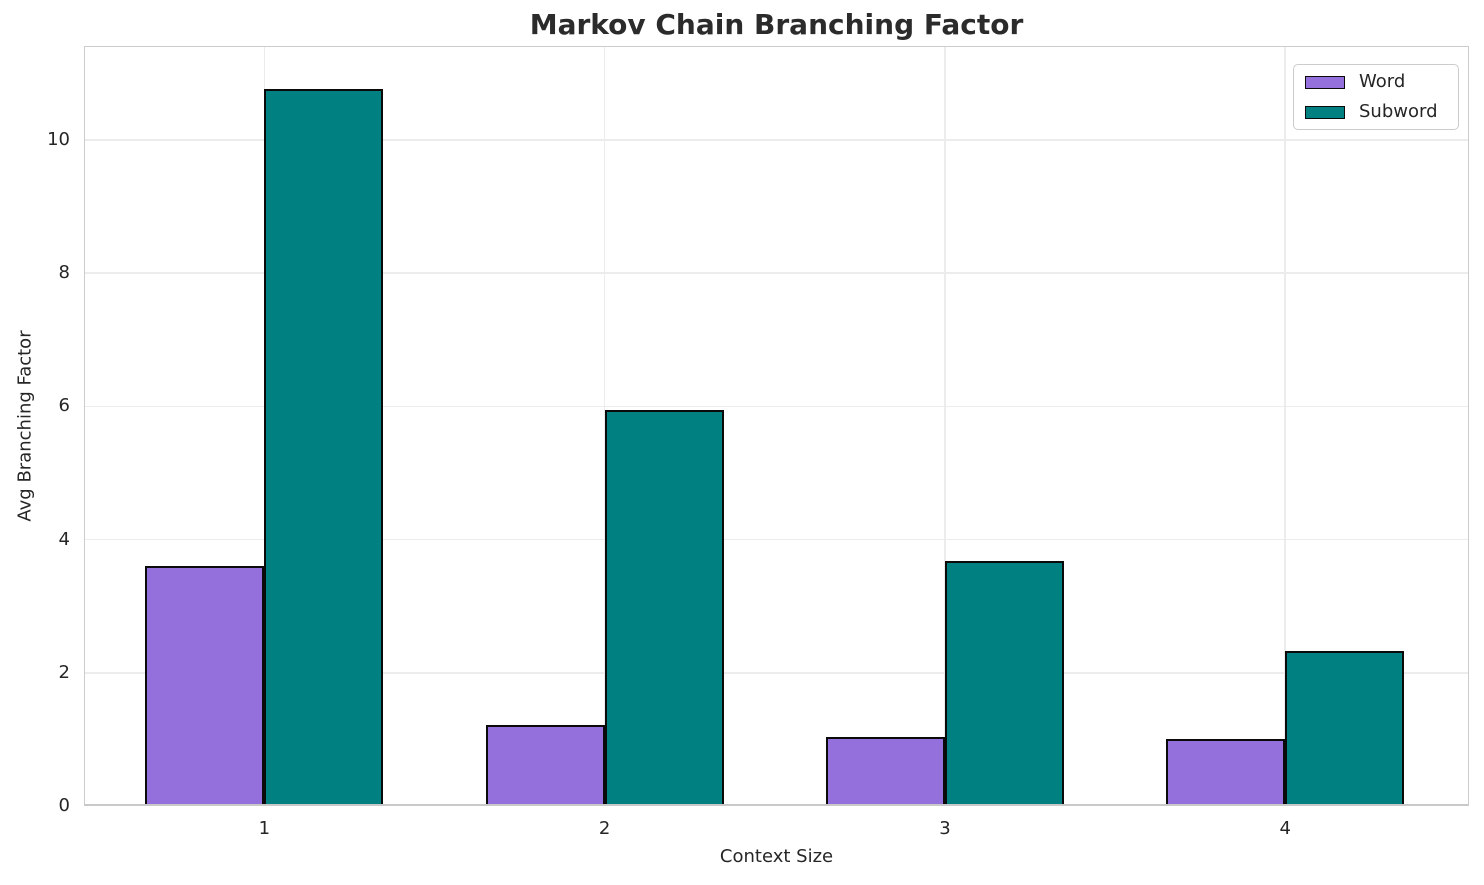 Image resolution: width=1484 pixels, height=885 pixels. I want to click on x-tick-label: 2, so click(604, 828).